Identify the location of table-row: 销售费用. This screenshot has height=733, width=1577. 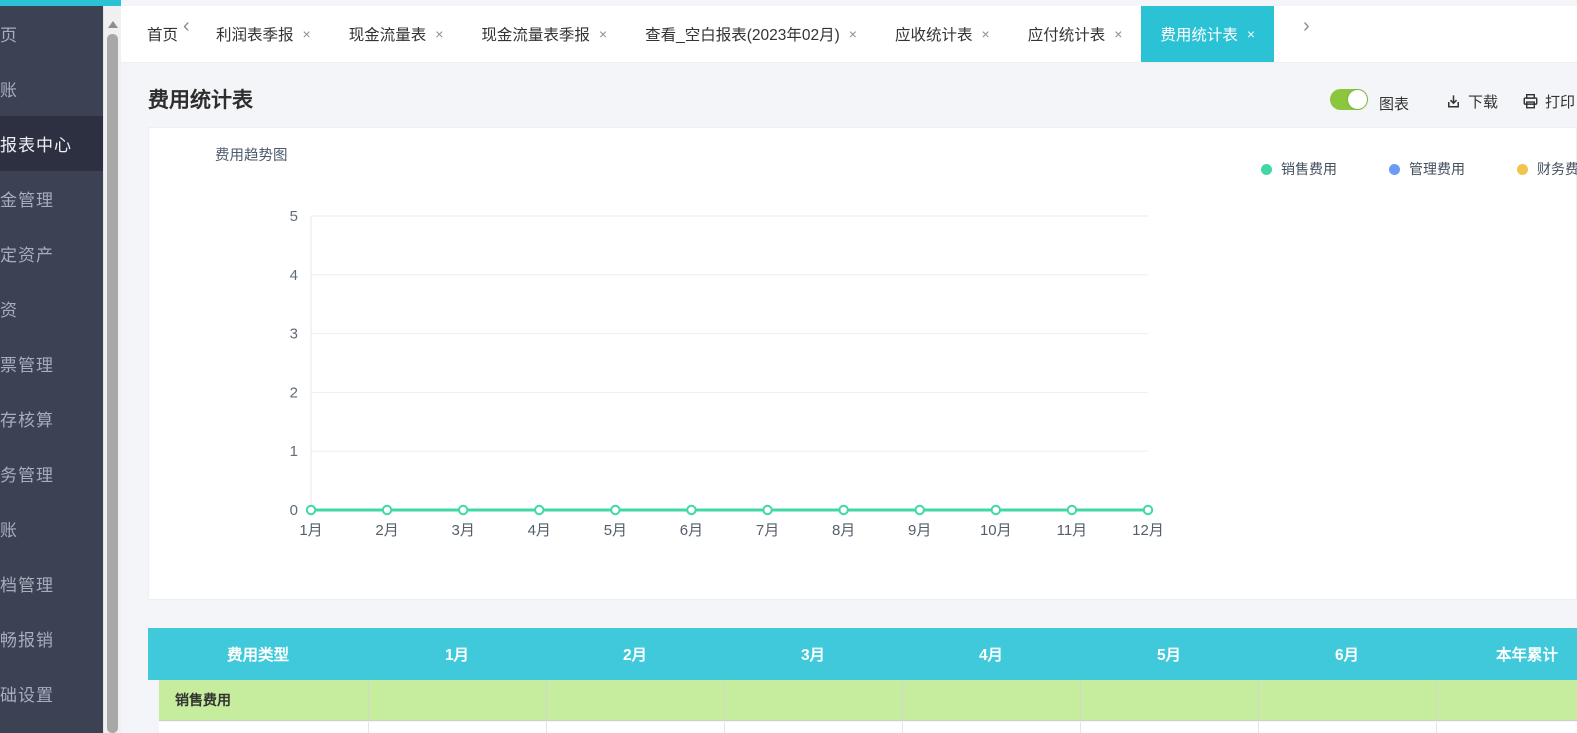
(868, 700).